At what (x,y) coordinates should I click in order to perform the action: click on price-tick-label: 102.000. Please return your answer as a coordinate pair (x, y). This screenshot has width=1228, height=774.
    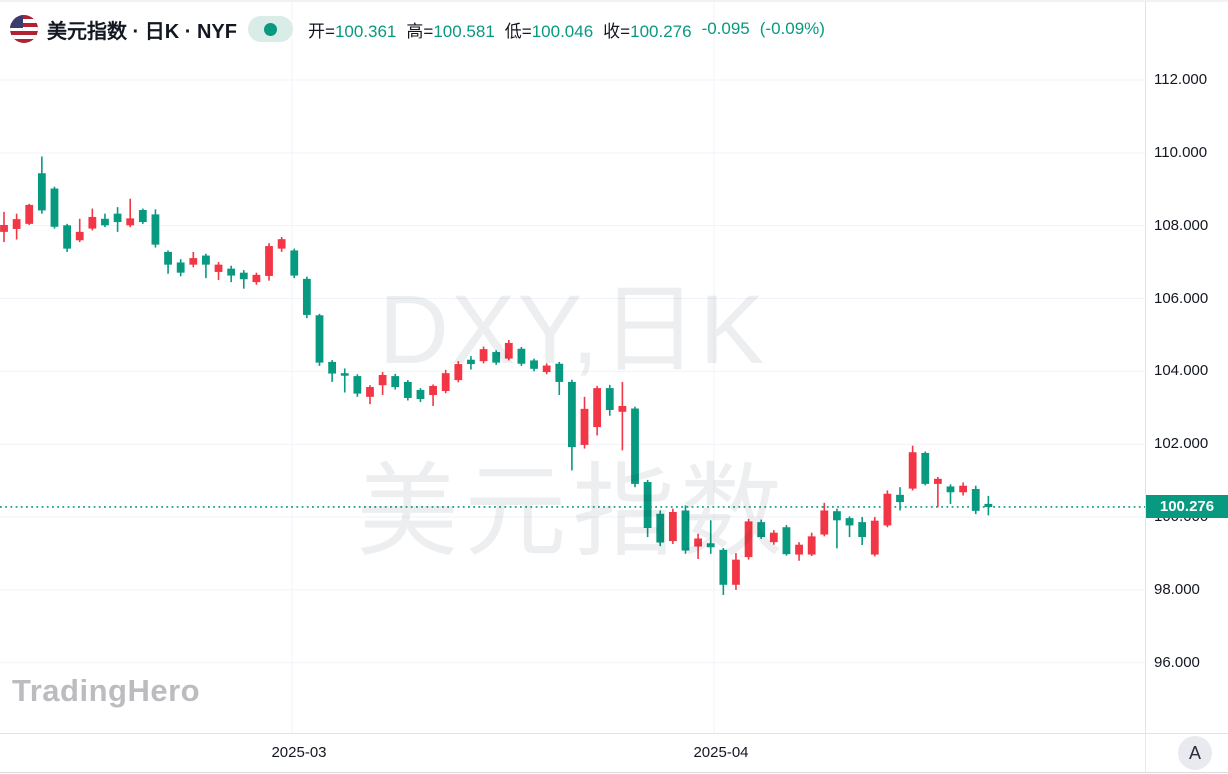
    Looking at the image, I should click on (1181, 444).